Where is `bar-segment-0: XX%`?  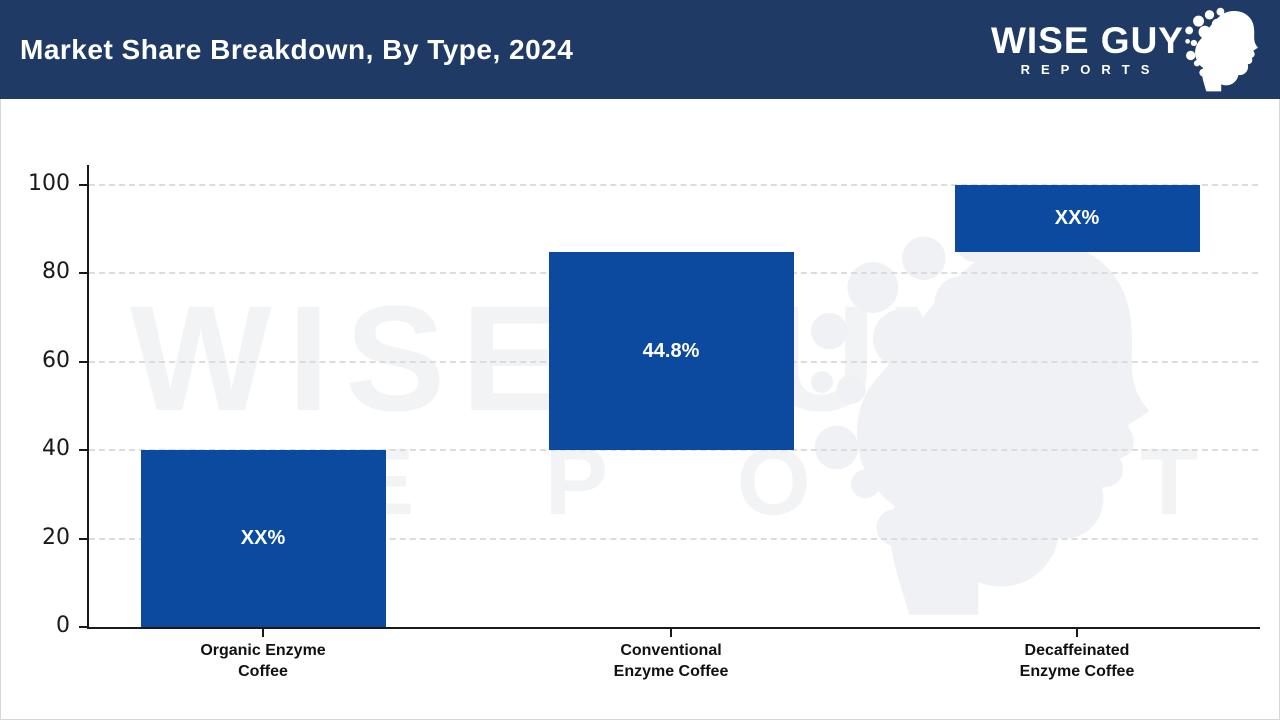
bar-segment-0: XX% is located at coordinates (263, 538).